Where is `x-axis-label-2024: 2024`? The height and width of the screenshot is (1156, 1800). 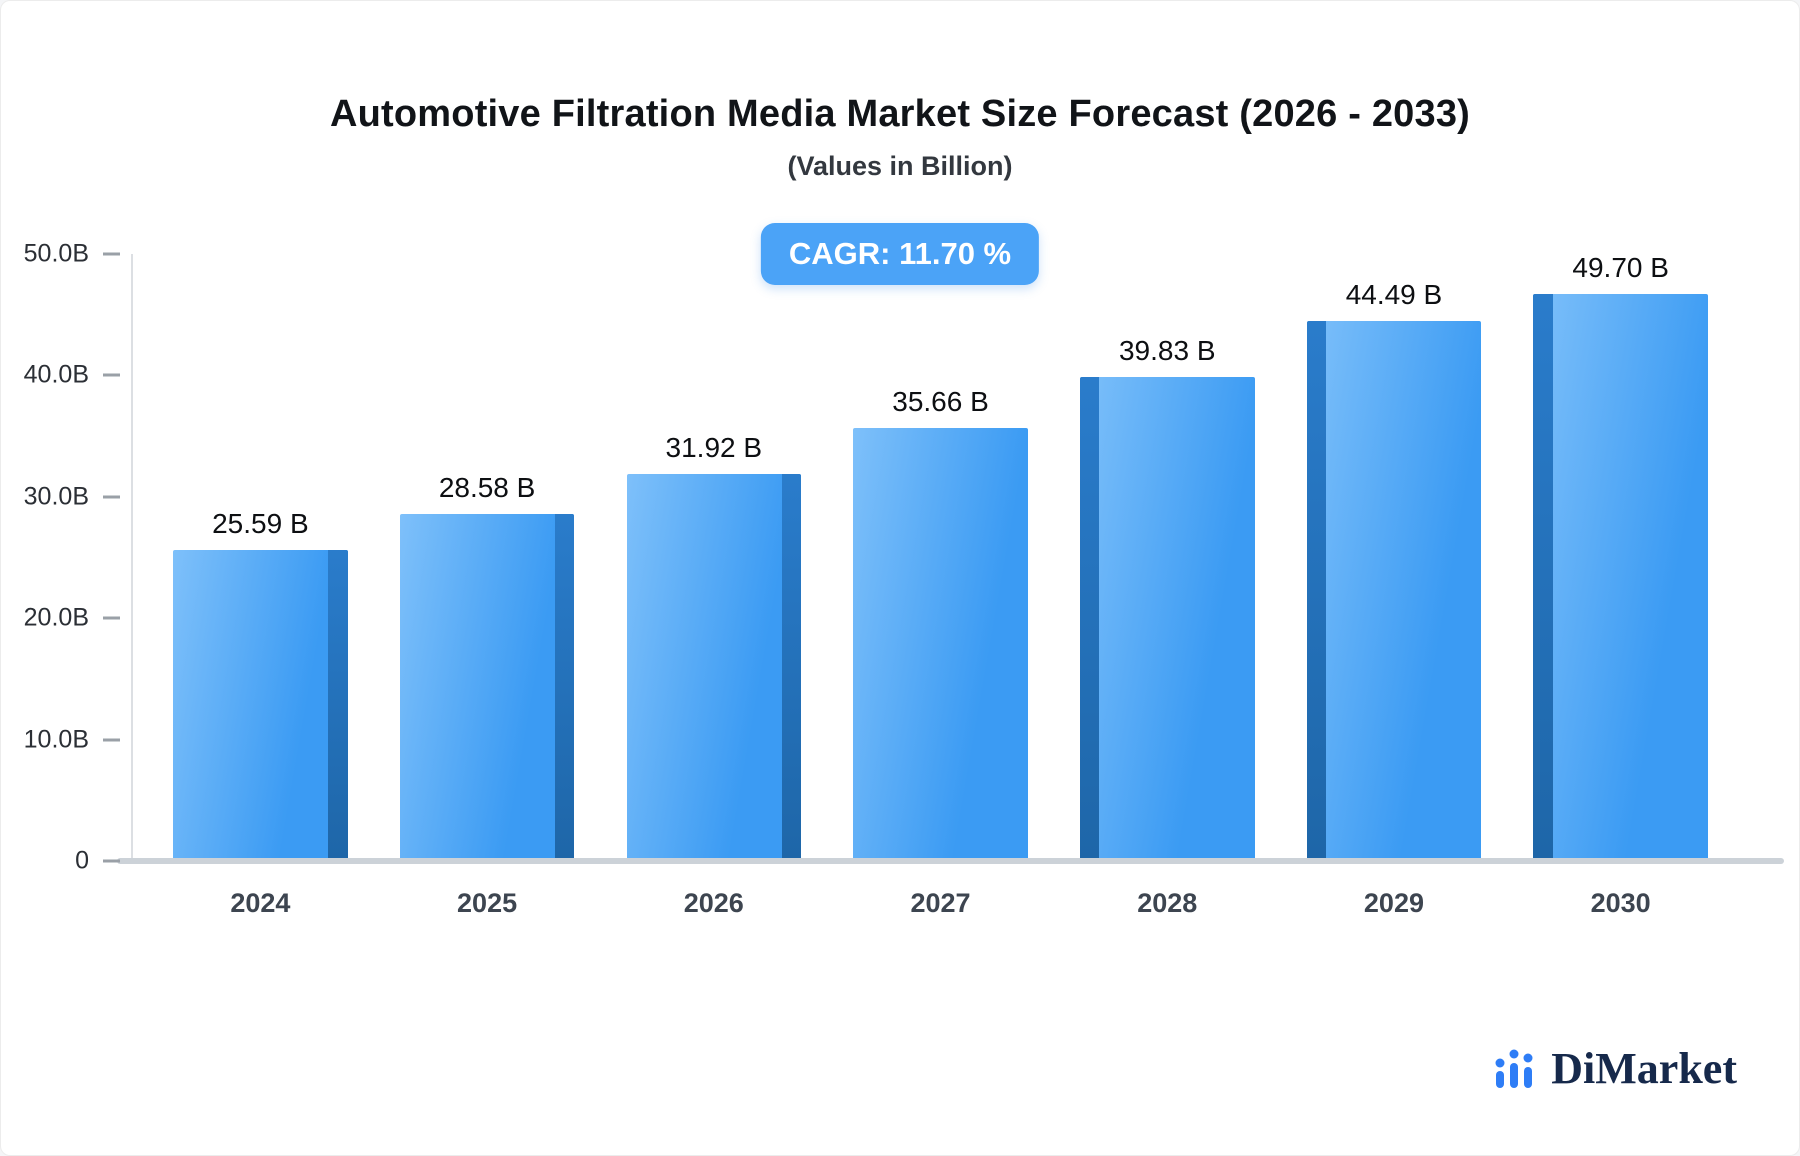
x-axis-label-2024: 2024 is located at coordinates (260, 903).